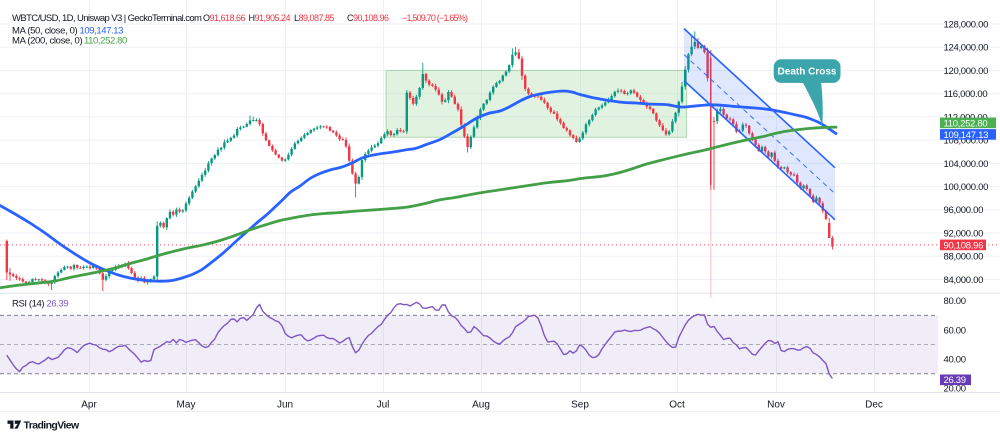 This screenshot has width=1000, height=437. I want to click on svg-text: 100,000.00, so click(966, 187).